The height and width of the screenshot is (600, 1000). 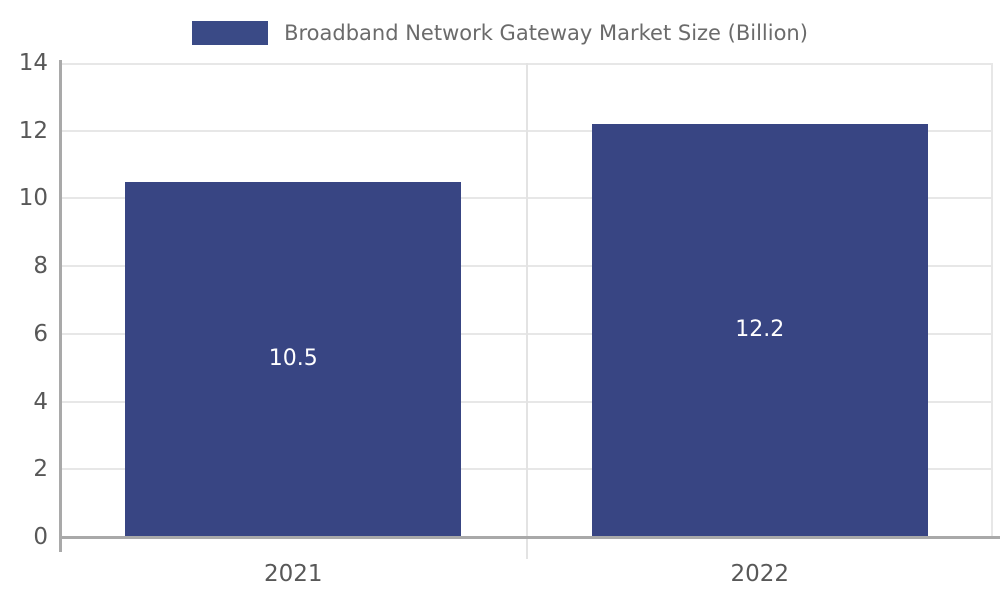 I want to click on gridline-vertical, so click(x=526, y=311).